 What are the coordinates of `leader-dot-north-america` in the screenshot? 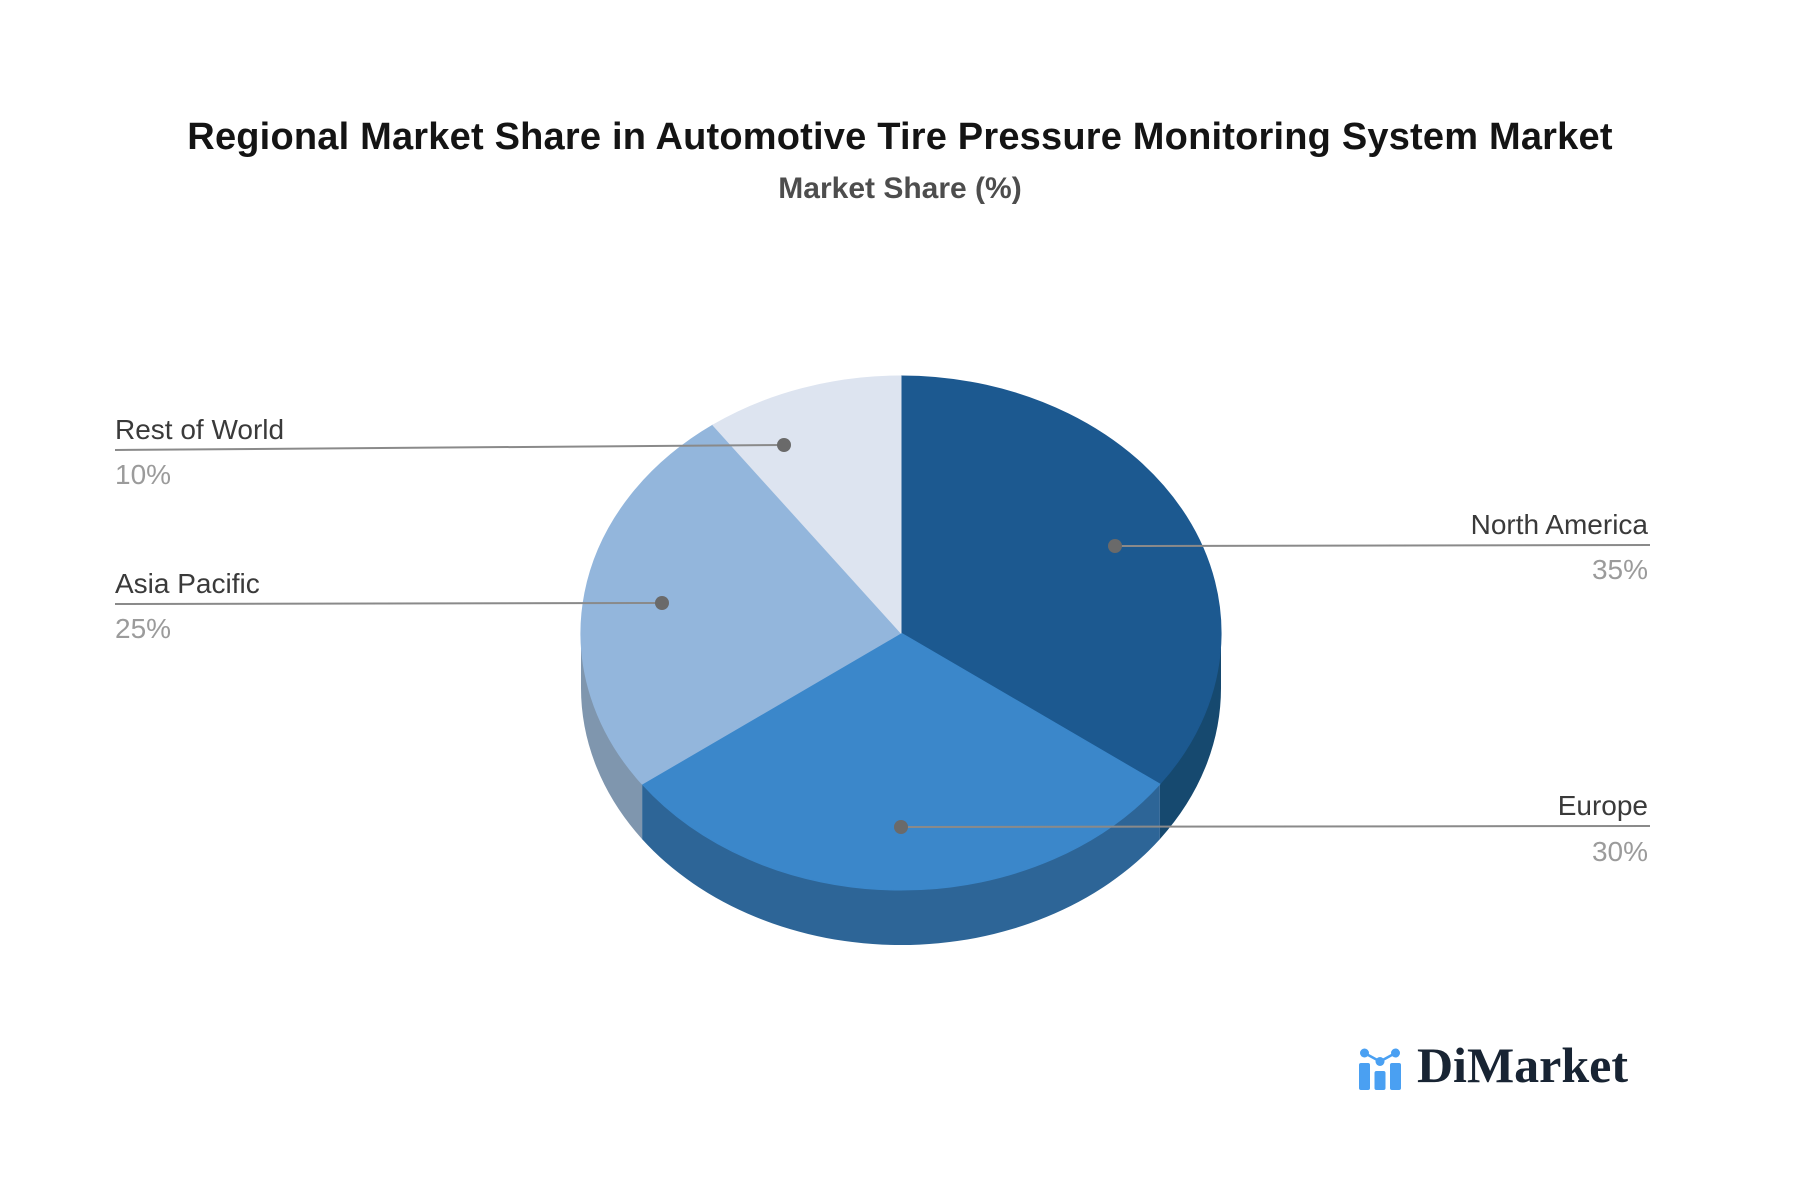 It's located at (1115, 546).